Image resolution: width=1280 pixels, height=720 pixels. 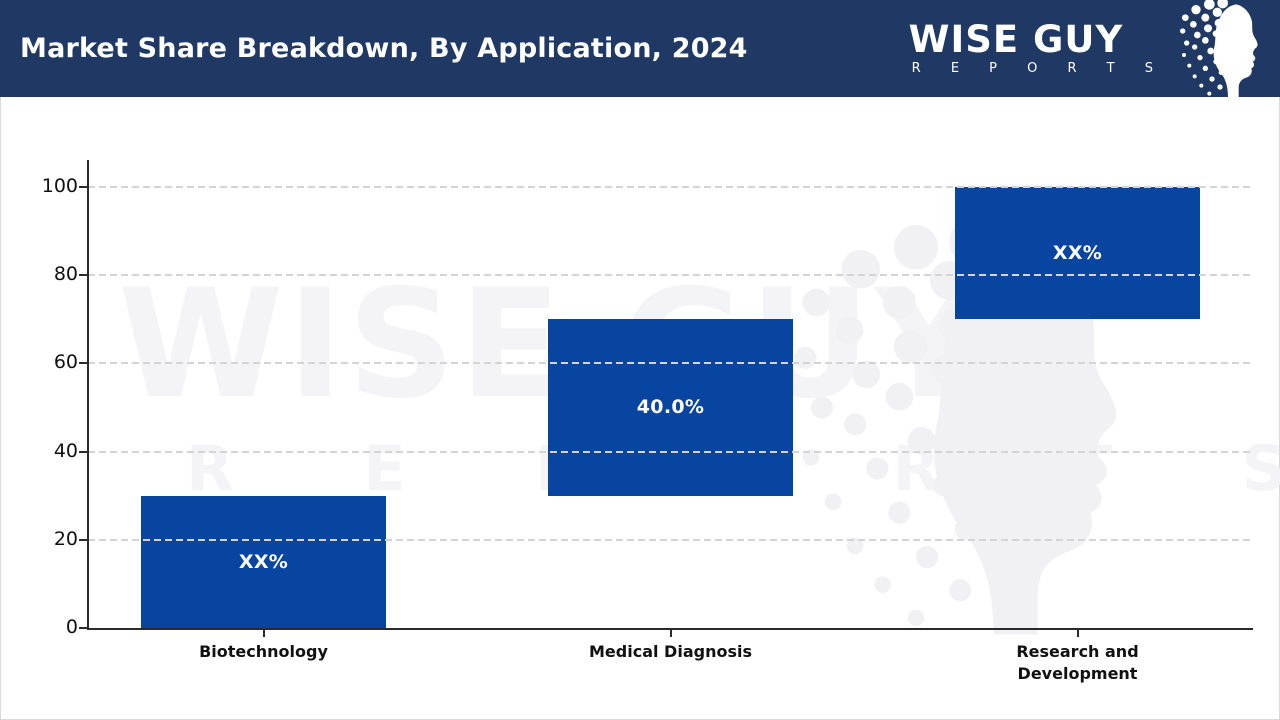 What do you see at coordinates (65, 362) in the screenshot?
I see `y-tick-label: 60` at bounding box center [65, 362].